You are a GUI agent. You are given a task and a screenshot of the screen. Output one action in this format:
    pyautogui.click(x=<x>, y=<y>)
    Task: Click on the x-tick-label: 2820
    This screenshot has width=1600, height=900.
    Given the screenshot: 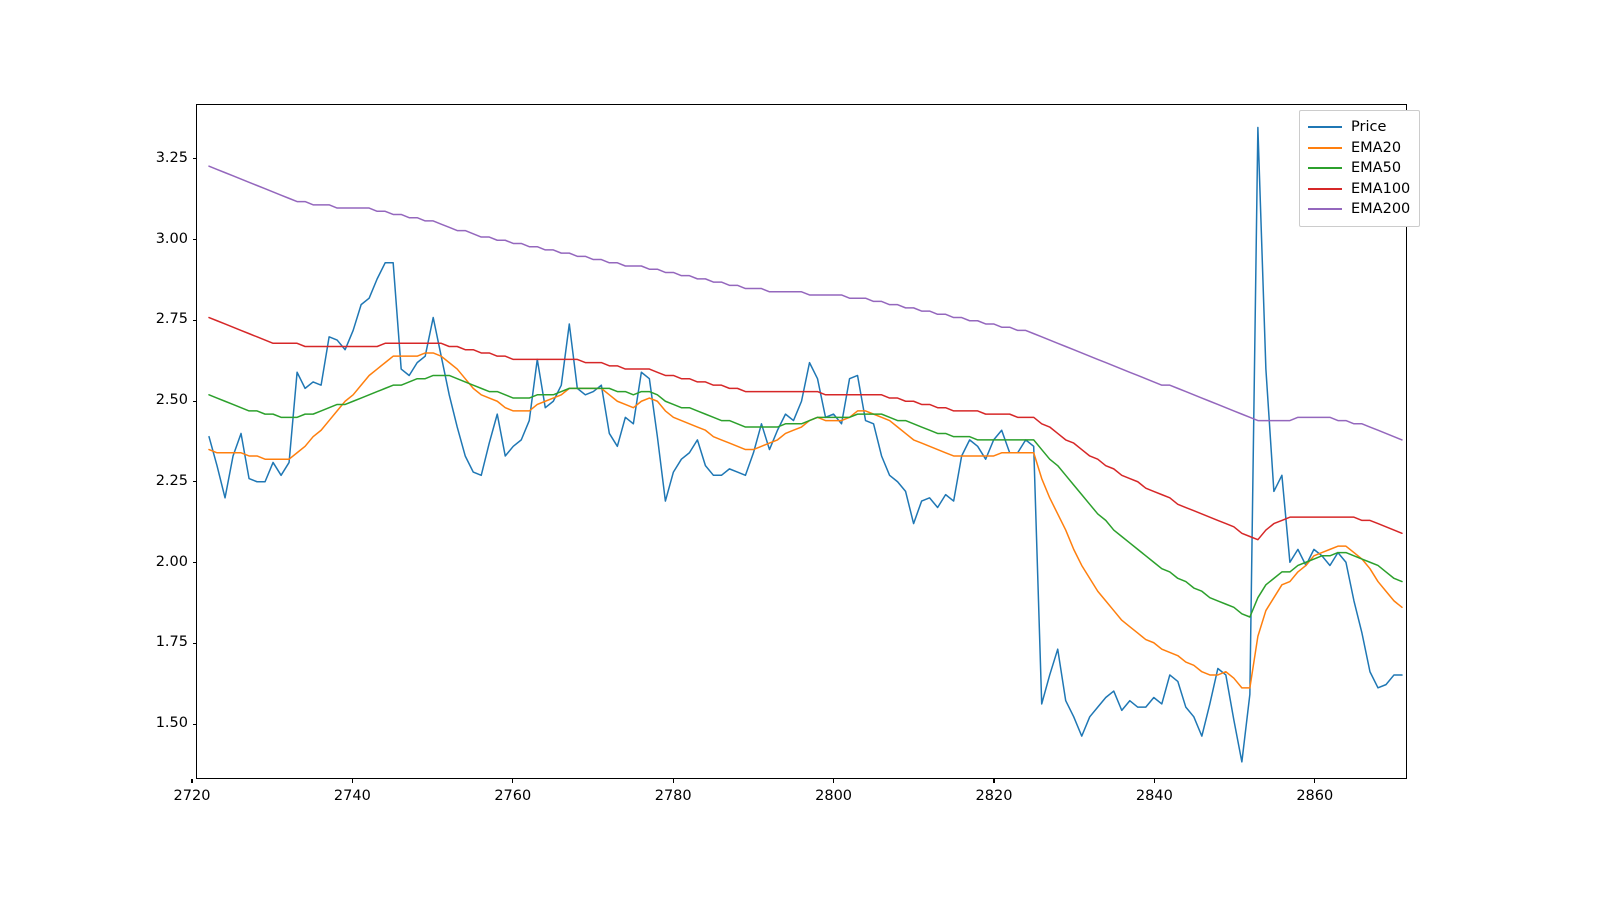 What is the action you would take?
    pyautogui.click(x=994, y=796)
    